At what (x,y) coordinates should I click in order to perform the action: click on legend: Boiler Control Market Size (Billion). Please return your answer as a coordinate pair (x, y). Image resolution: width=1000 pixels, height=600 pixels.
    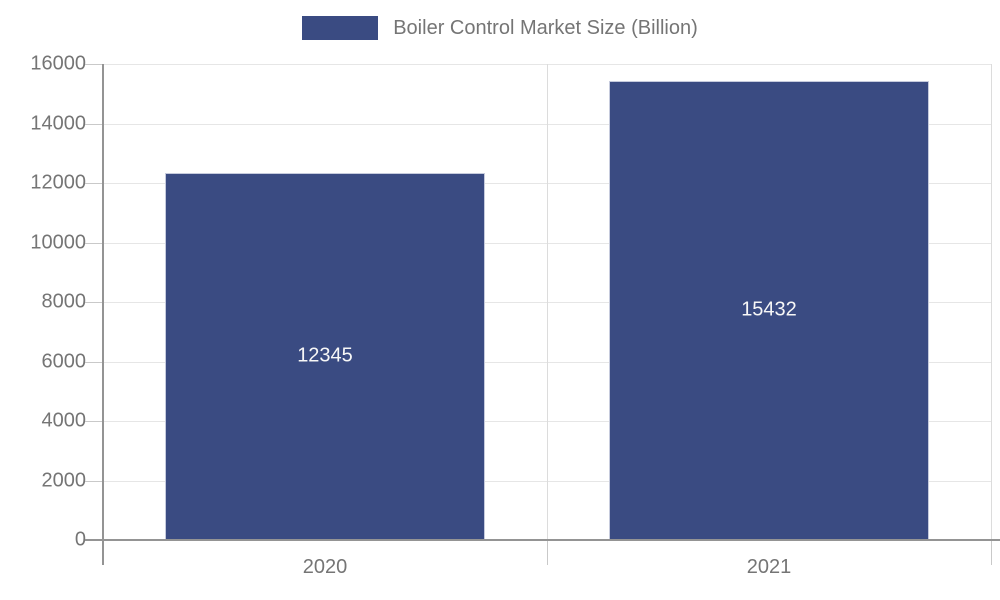
    Looking at the image, I should click on (500, 28).